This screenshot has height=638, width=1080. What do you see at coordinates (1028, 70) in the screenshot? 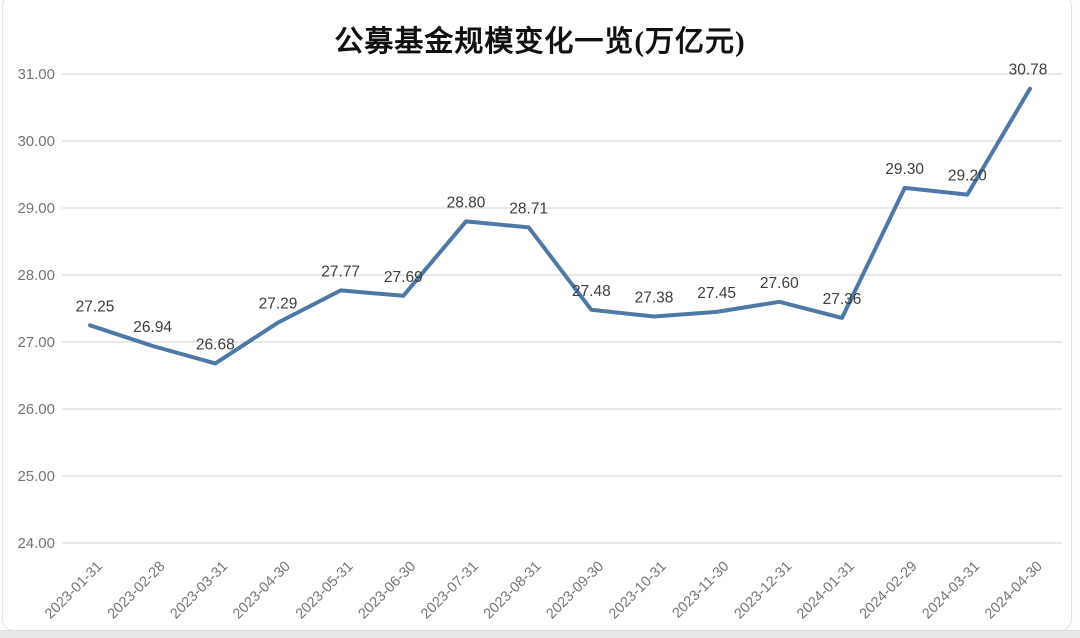
I see `data-point-label: 30.78` at bounding box center [1028, 70].